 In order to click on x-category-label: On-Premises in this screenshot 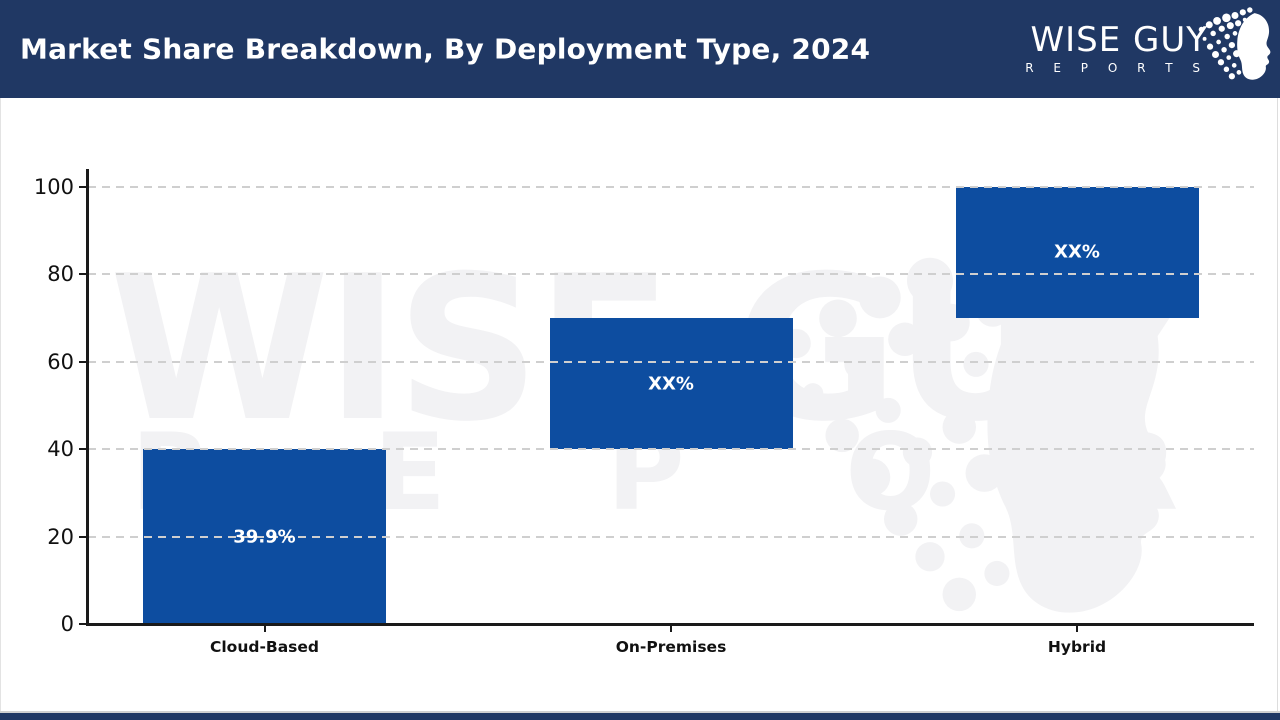, I will do `click(671, 647)`.